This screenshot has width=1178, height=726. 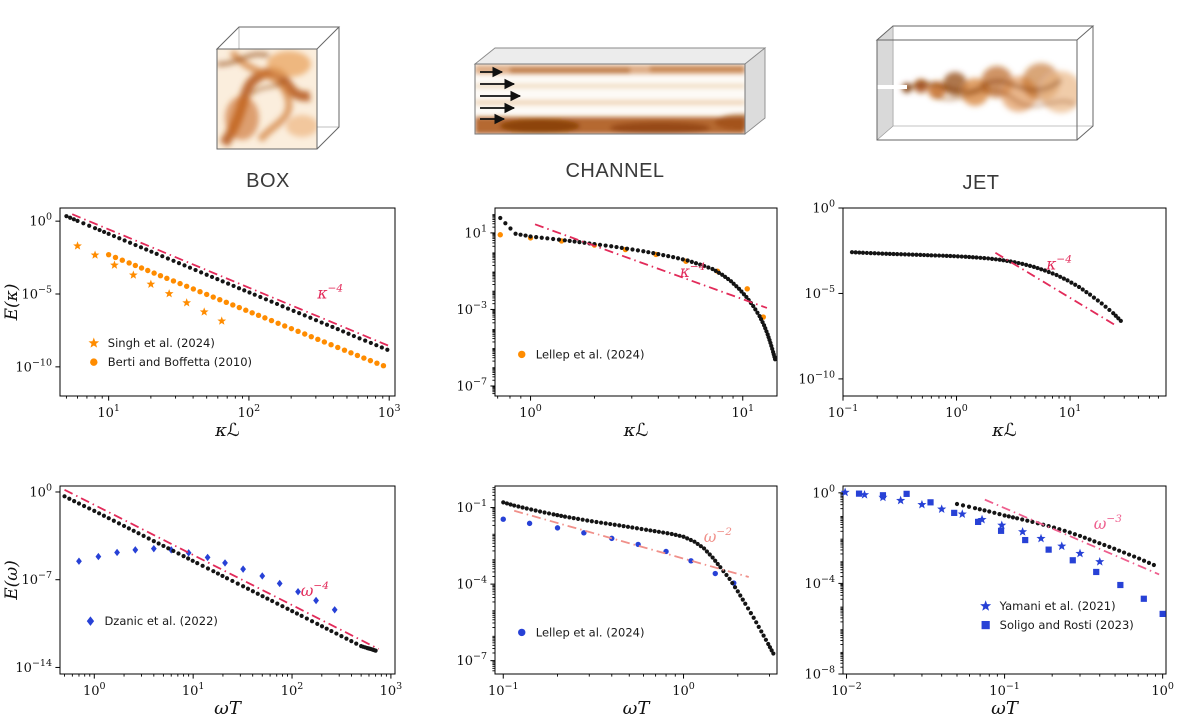 What do you see at coordinates (615, 171) in the screenshot?
I see `case-label-channel: CHANNEL` at bounding box center [615, 171].